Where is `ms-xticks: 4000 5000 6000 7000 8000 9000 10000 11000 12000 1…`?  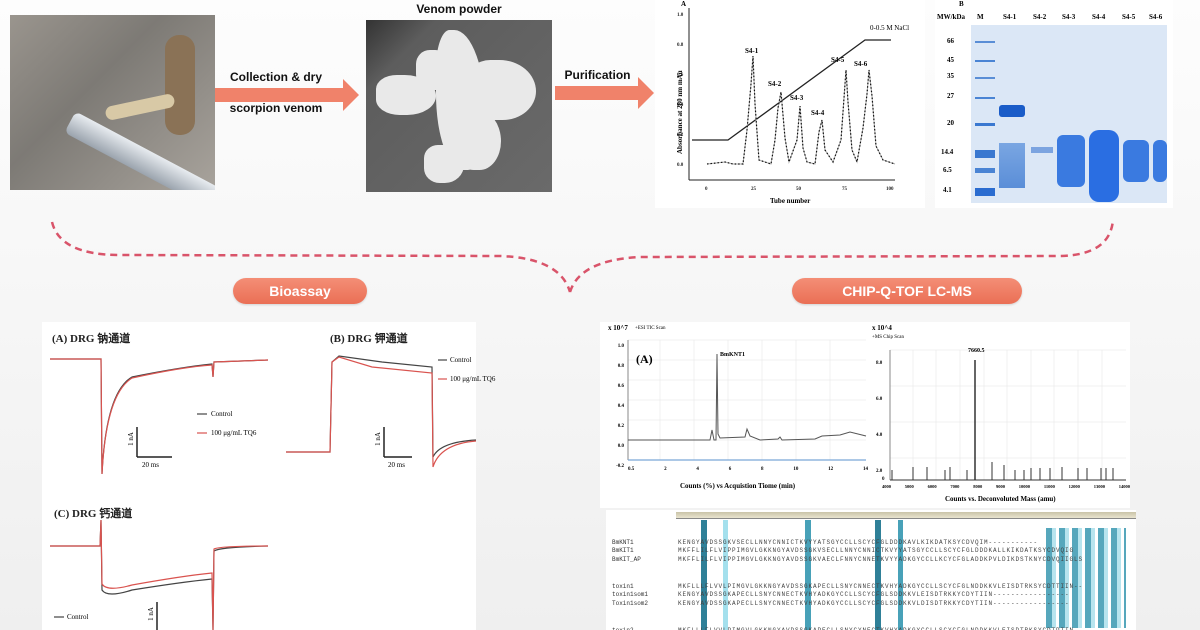
ms-xticks: 4000 5000 6000 7000 8000 9000 10000 11000 12000 1… is located at coordinates (1006, 486).